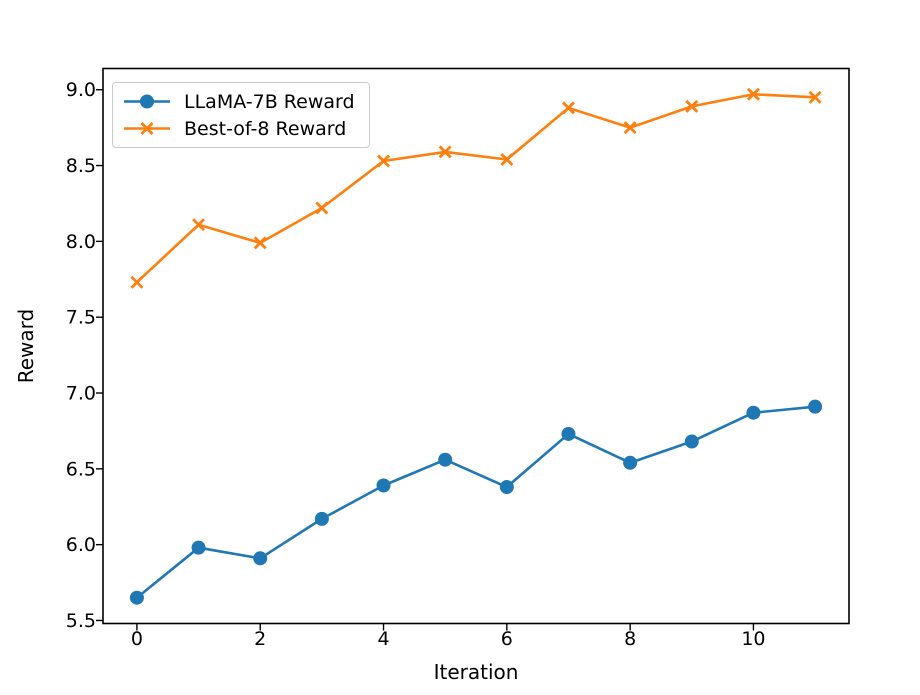  I want to click on legend-line-x-icon, so click(147, 128).